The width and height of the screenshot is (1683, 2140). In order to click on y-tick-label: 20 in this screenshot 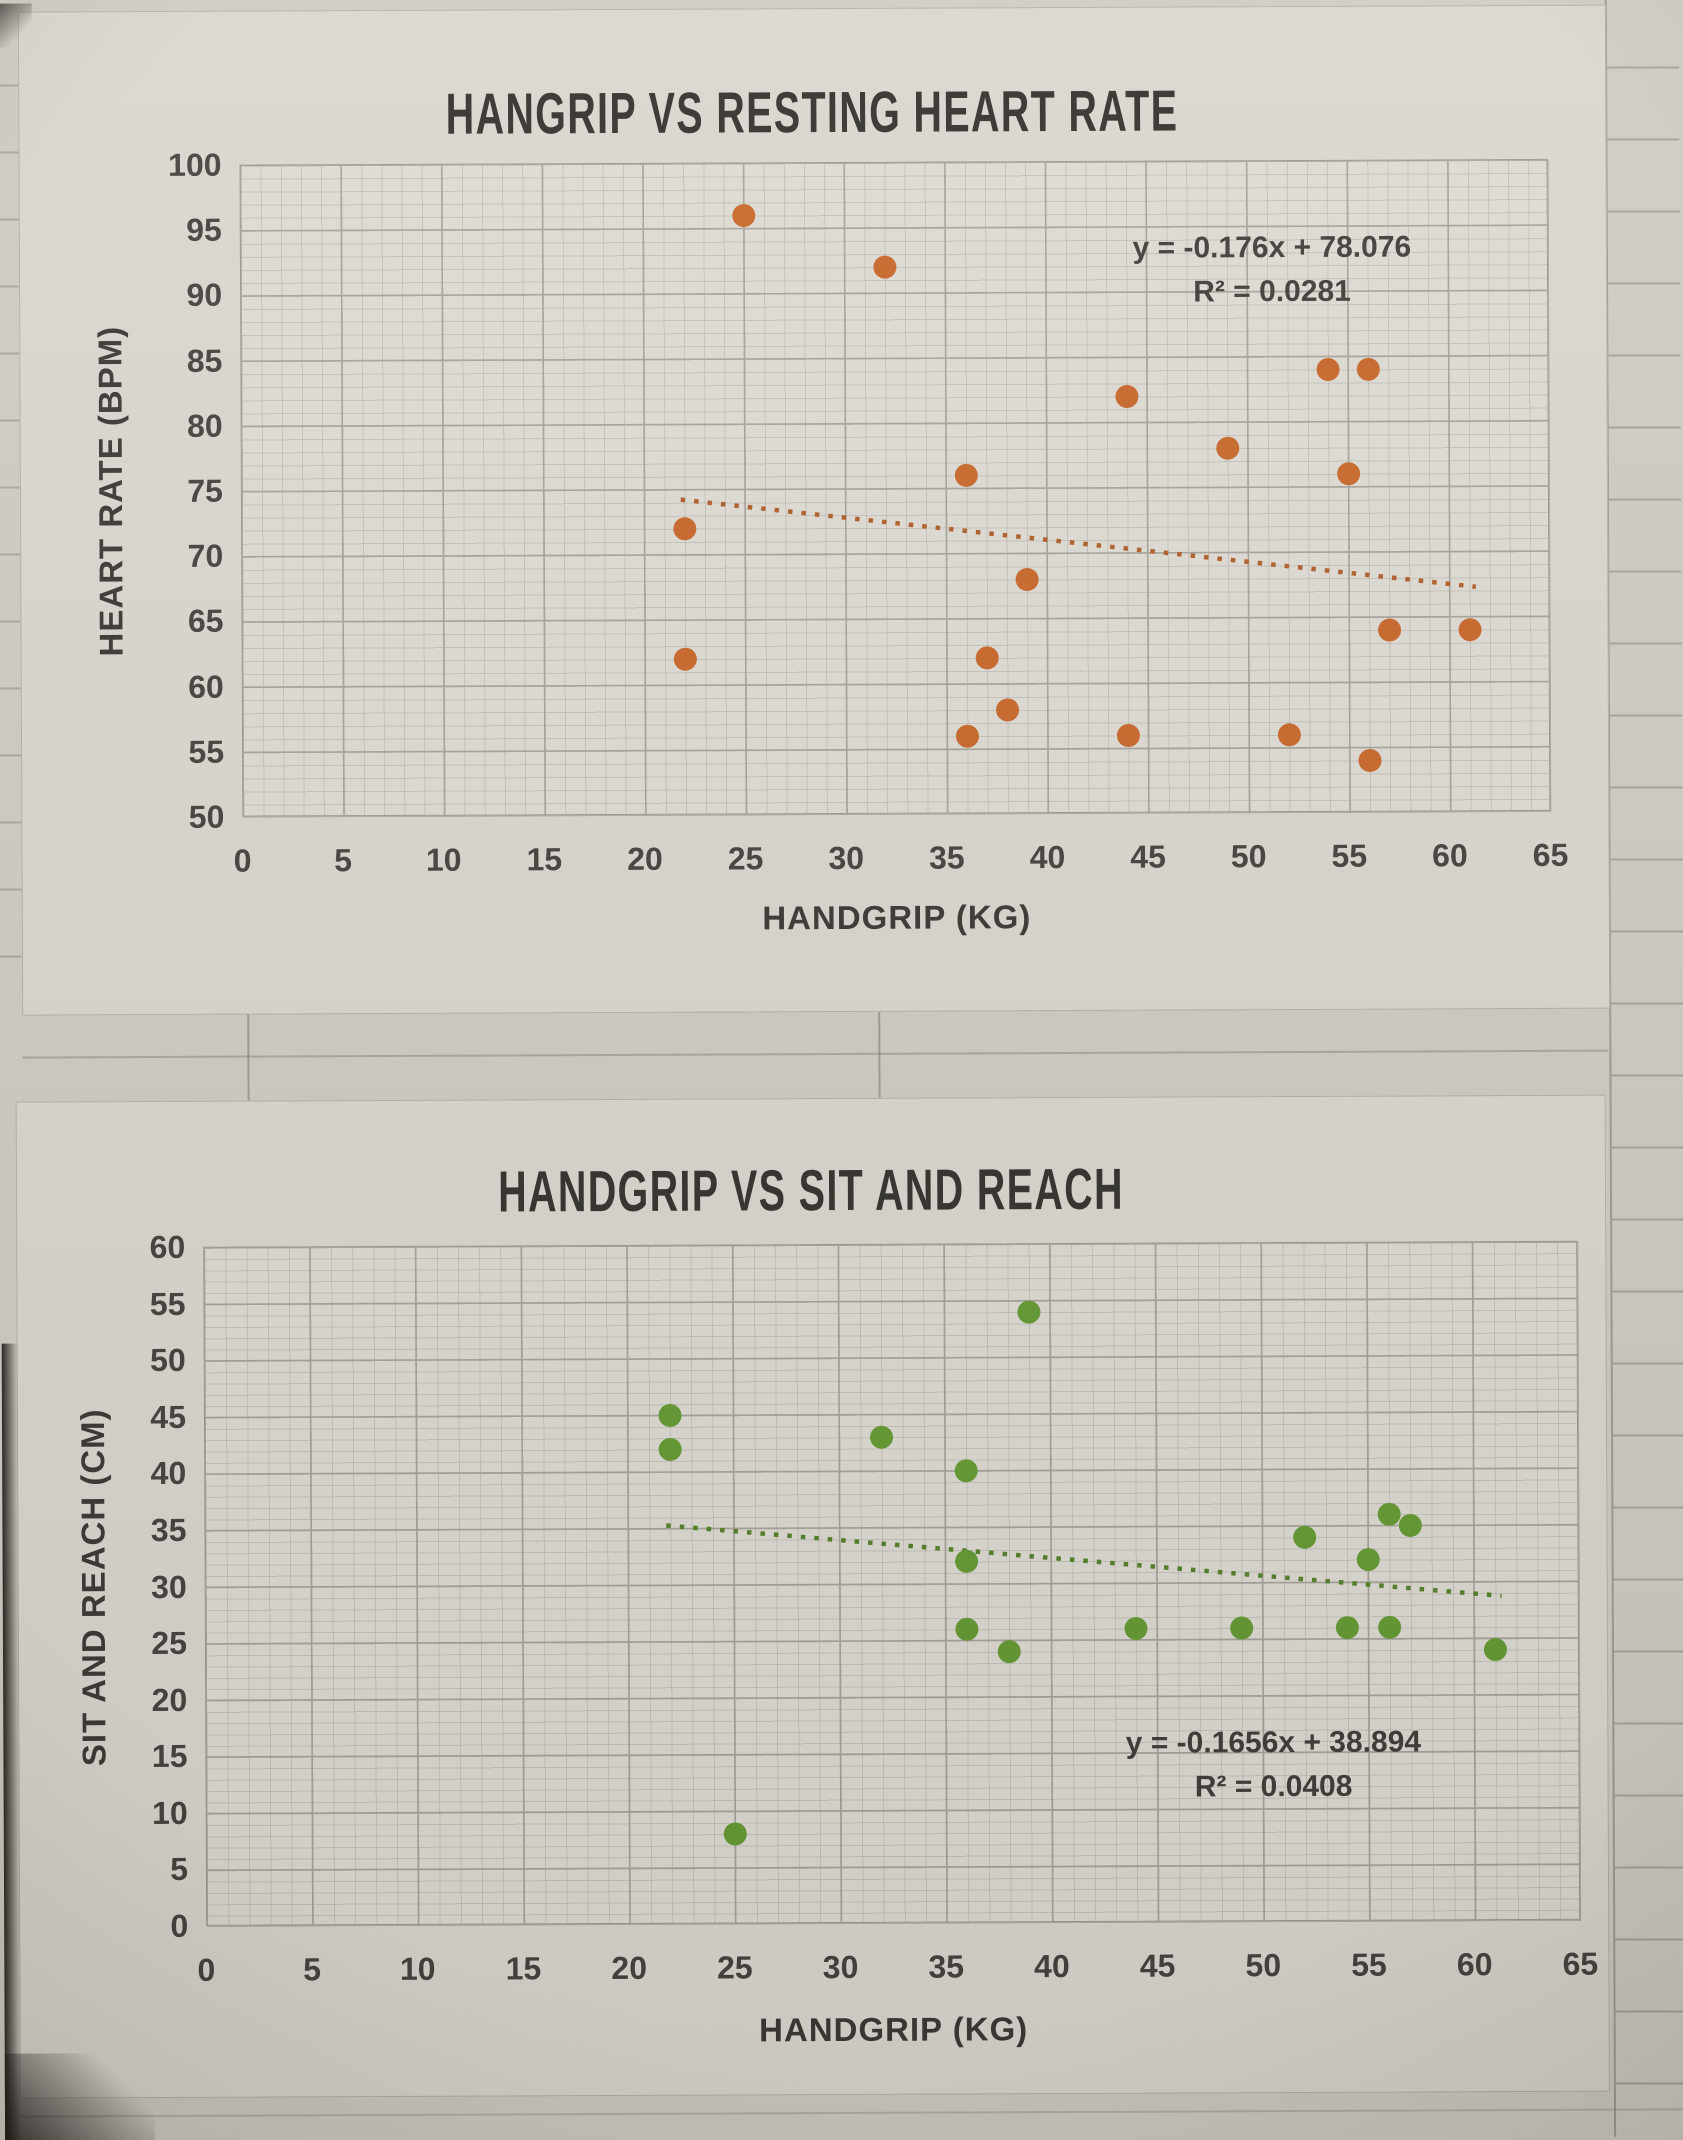, I will do `click(169, 1699)`.